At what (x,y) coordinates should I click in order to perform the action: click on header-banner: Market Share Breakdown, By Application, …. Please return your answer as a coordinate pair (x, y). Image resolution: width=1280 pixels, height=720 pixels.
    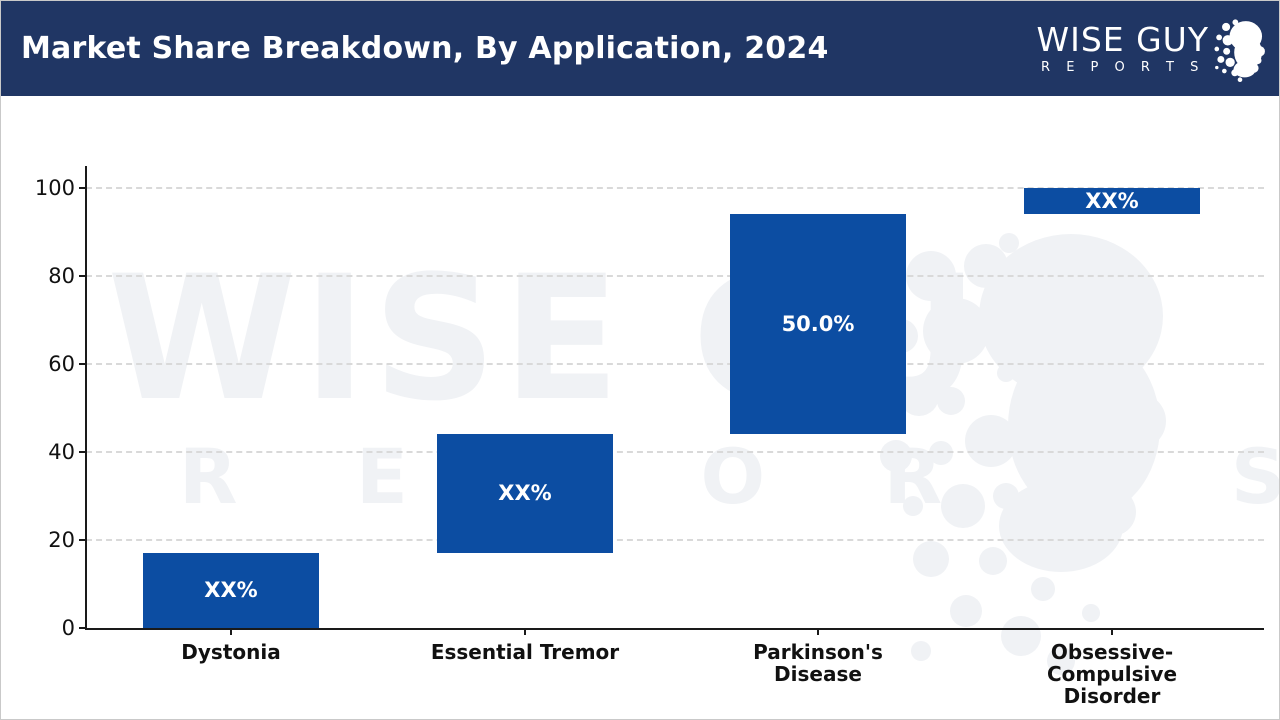
    Looking at the image, I should click on (640, 48).